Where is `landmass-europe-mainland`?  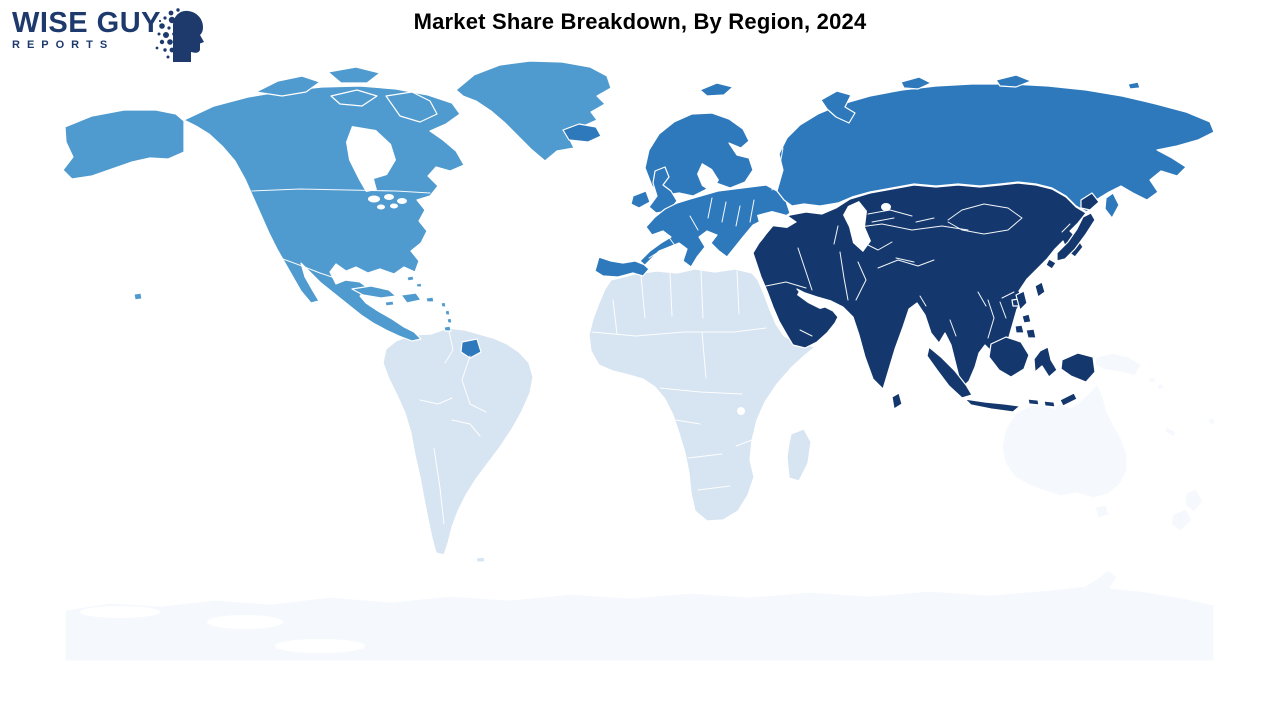 landmass-europe-mainland is located at coordinates (692, 231).